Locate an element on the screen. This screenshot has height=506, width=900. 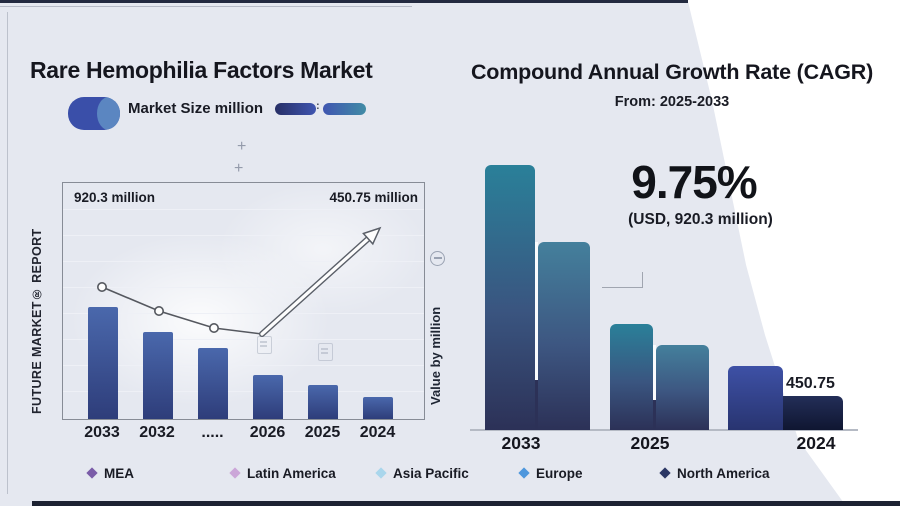
legend-label: Latin America is located at coordinates (291, 473).